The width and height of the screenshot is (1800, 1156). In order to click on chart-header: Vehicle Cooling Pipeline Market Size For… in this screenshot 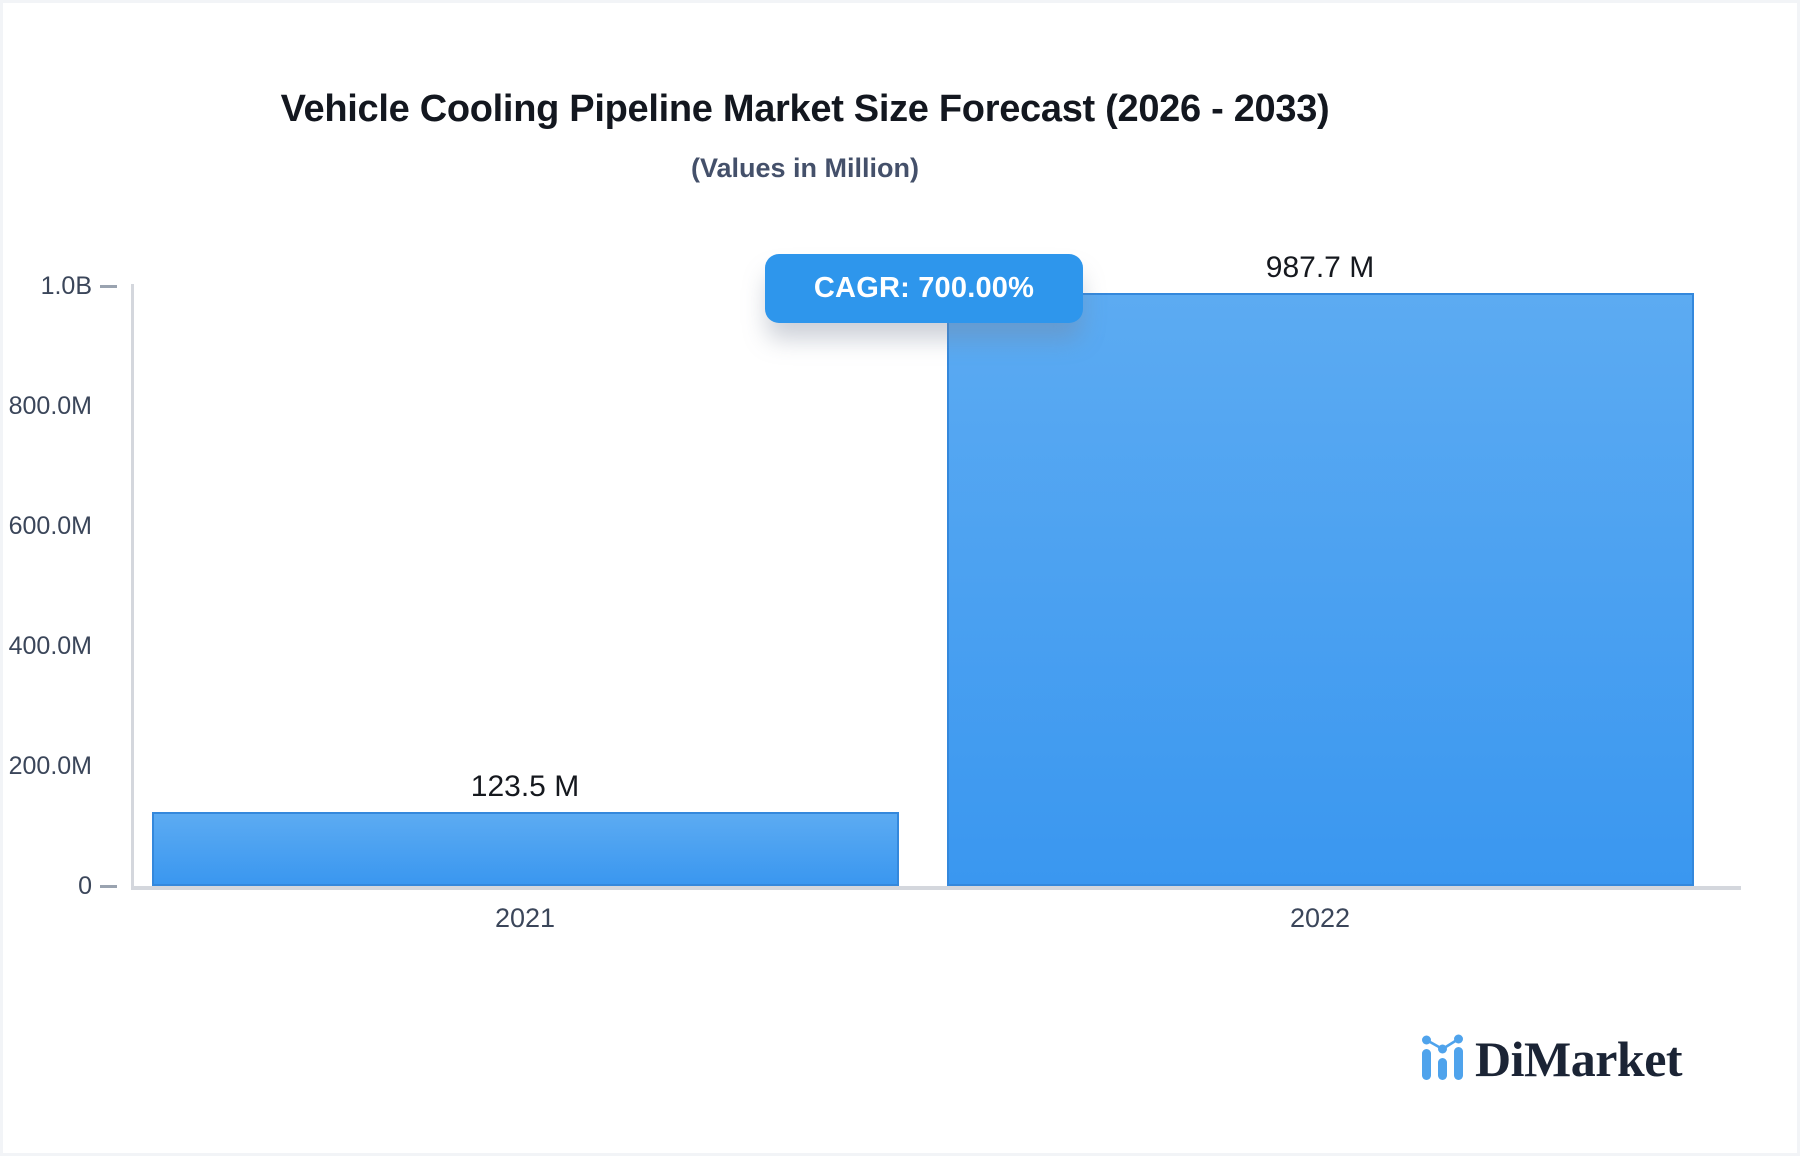, I will do `click(805, 136)`.